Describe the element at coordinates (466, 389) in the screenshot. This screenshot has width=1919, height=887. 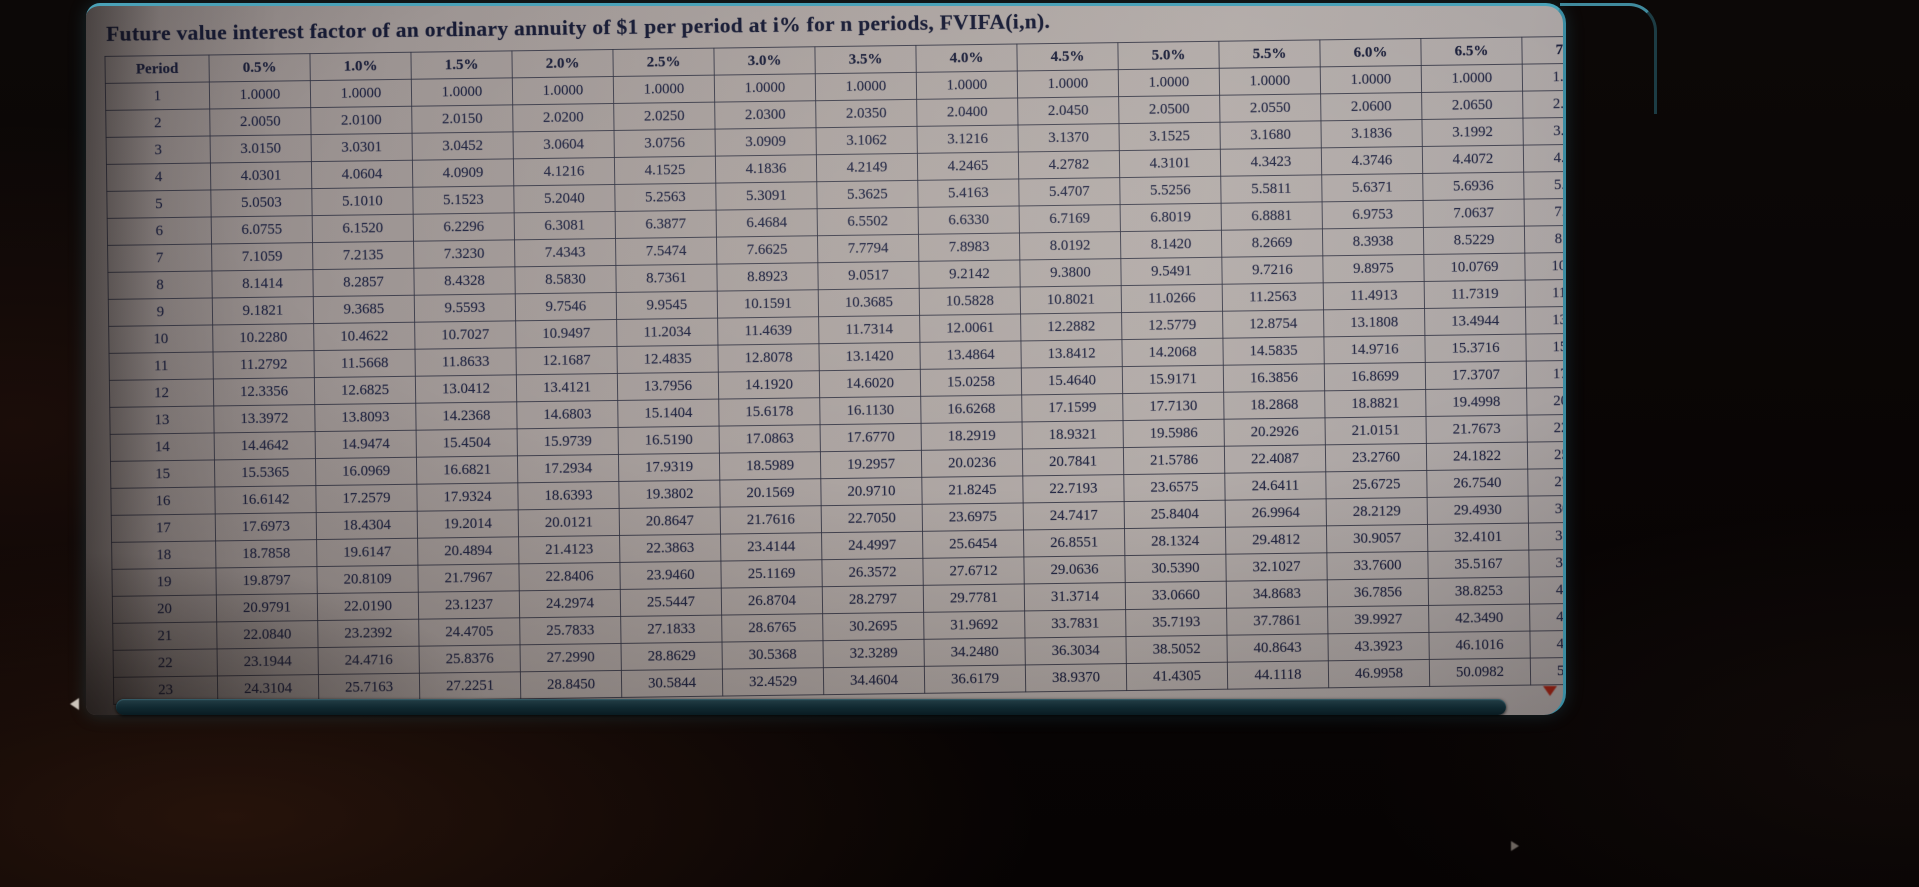
I see `value-cell: 13.0412` at that location.